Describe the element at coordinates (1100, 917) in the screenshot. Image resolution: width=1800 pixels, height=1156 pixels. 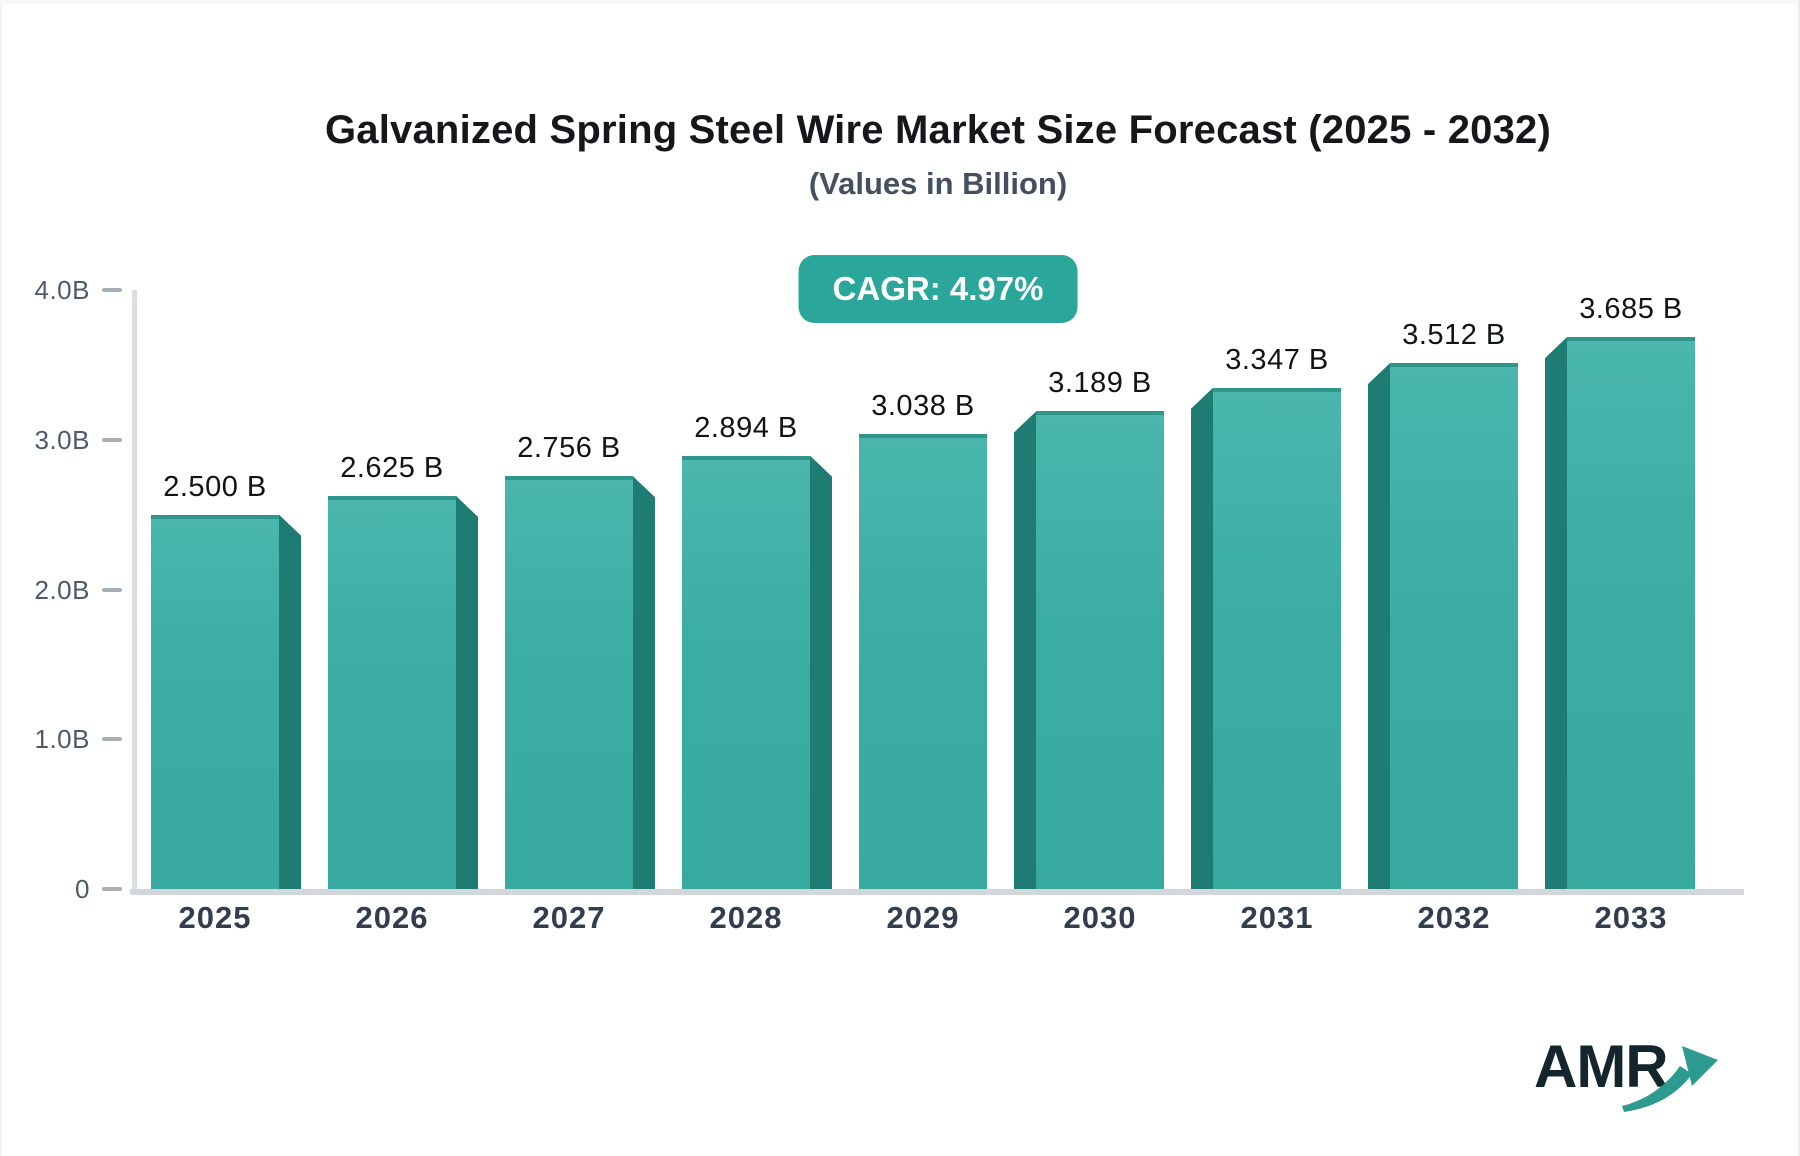
I see `x-axis-label: 2030` at that location.